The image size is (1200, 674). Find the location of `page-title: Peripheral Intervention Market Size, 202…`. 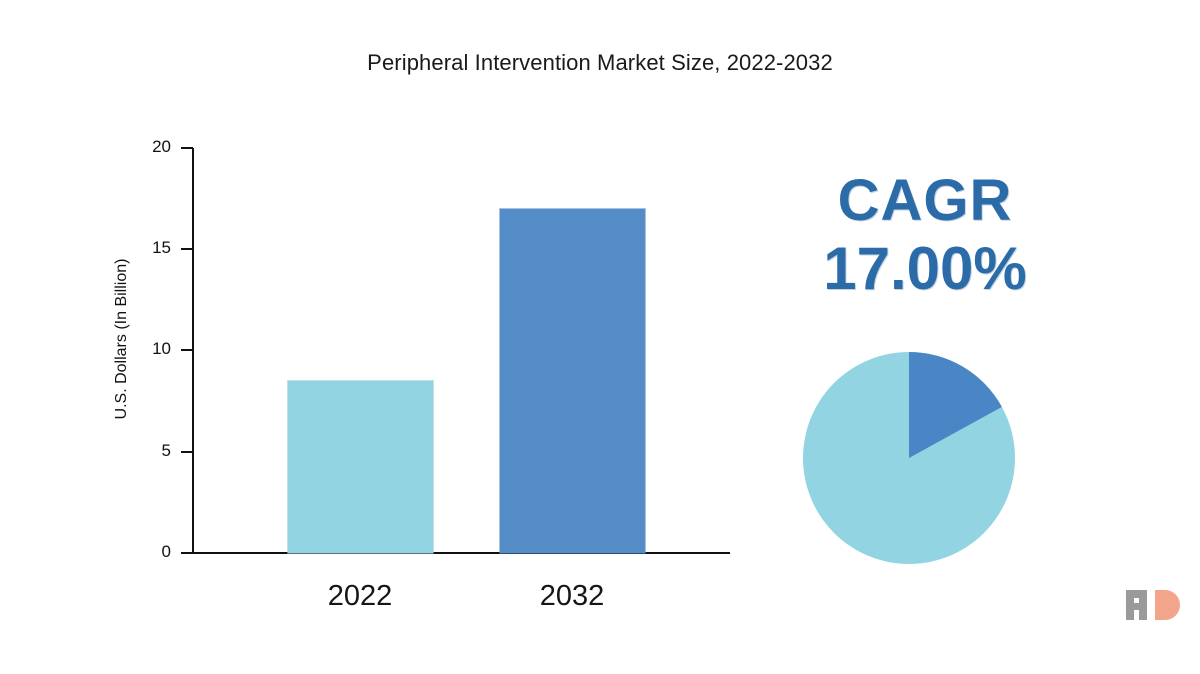

page-title: Peripheral Intervention Market Size, 202… is located at coordinates (600, 62).